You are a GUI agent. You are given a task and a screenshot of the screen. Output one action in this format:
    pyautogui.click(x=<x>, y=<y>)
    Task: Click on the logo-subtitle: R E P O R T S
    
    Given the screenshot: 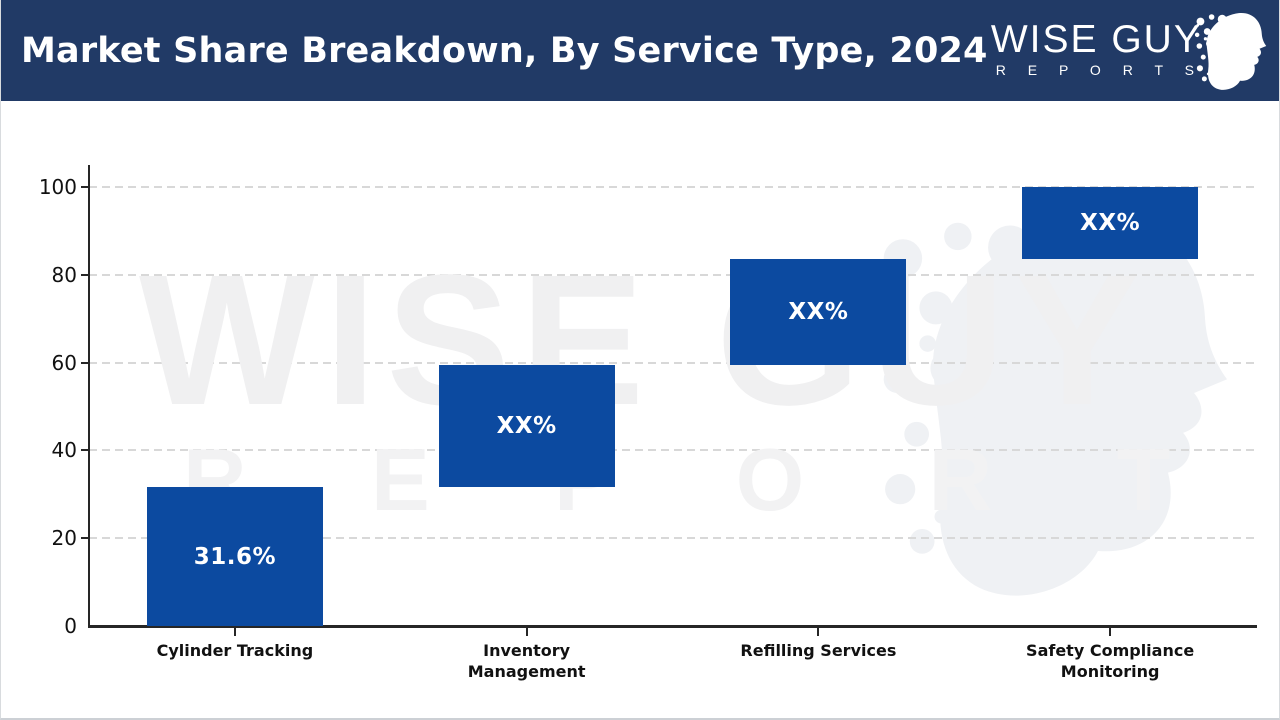 What is the action you would take?
    pyautogui.click(x=1099, y=70)
    